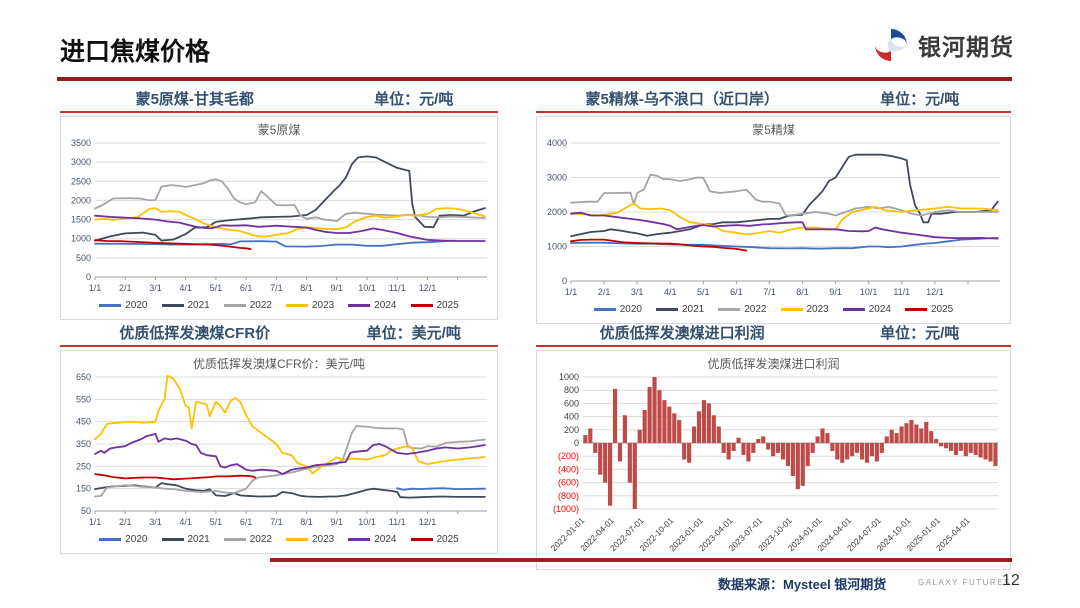 This screenshot has height=608, width=1080. I want to click on svg-text: 550, so click(83, 399).